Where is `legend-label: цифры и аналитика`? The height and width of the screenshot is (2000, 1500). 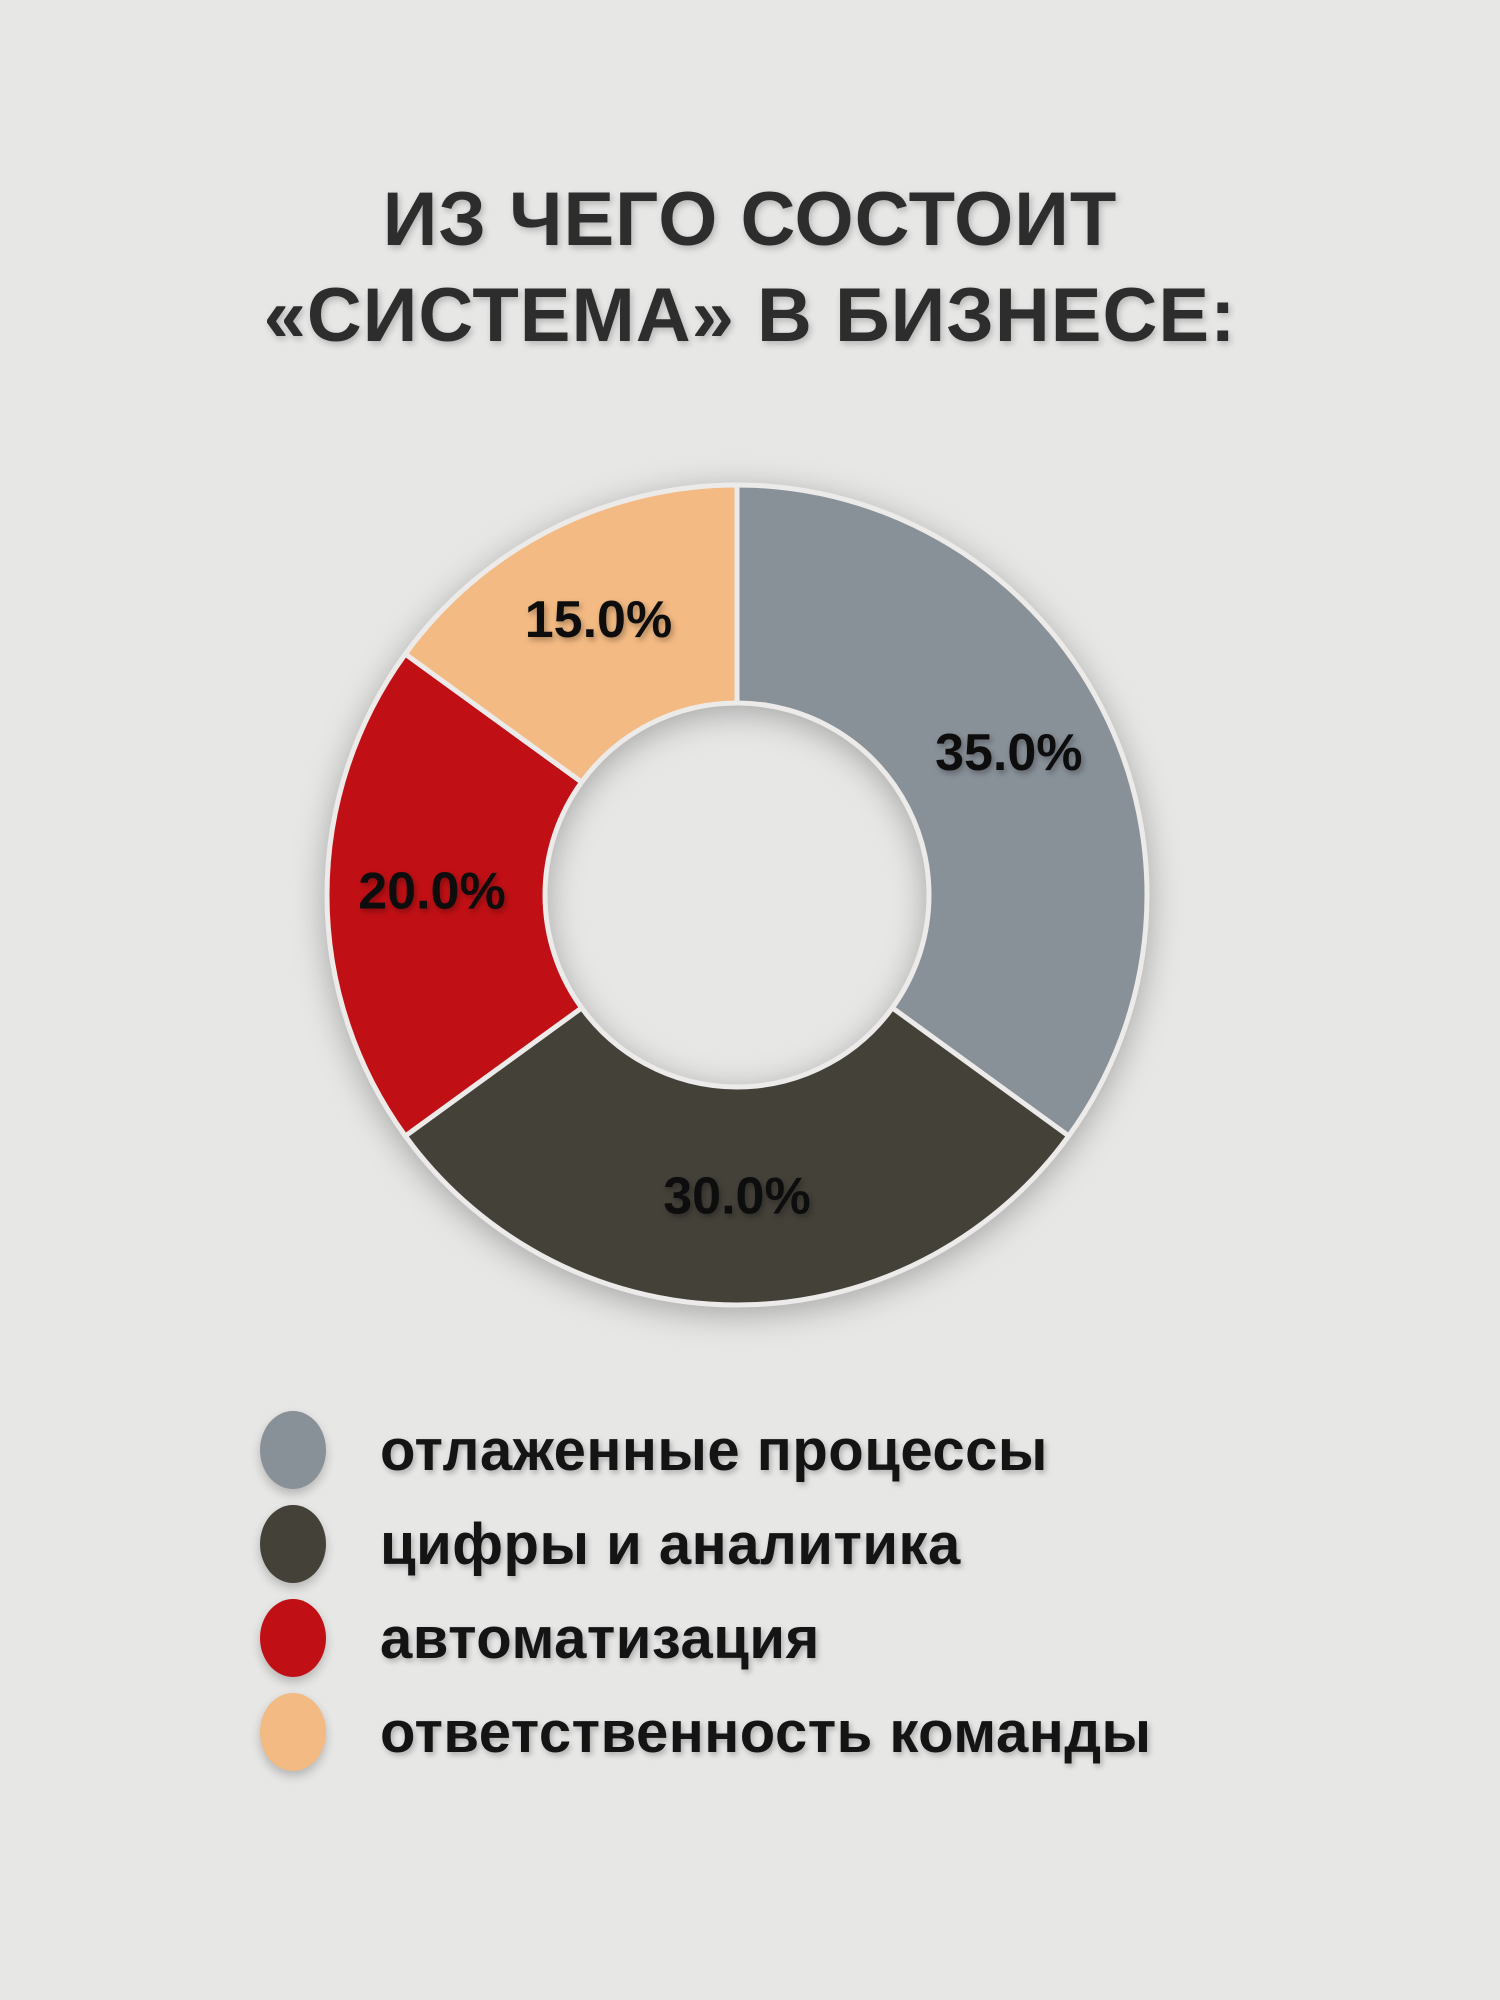
legend-label: цифры и аналитика is located at coordinates (670, 1544).